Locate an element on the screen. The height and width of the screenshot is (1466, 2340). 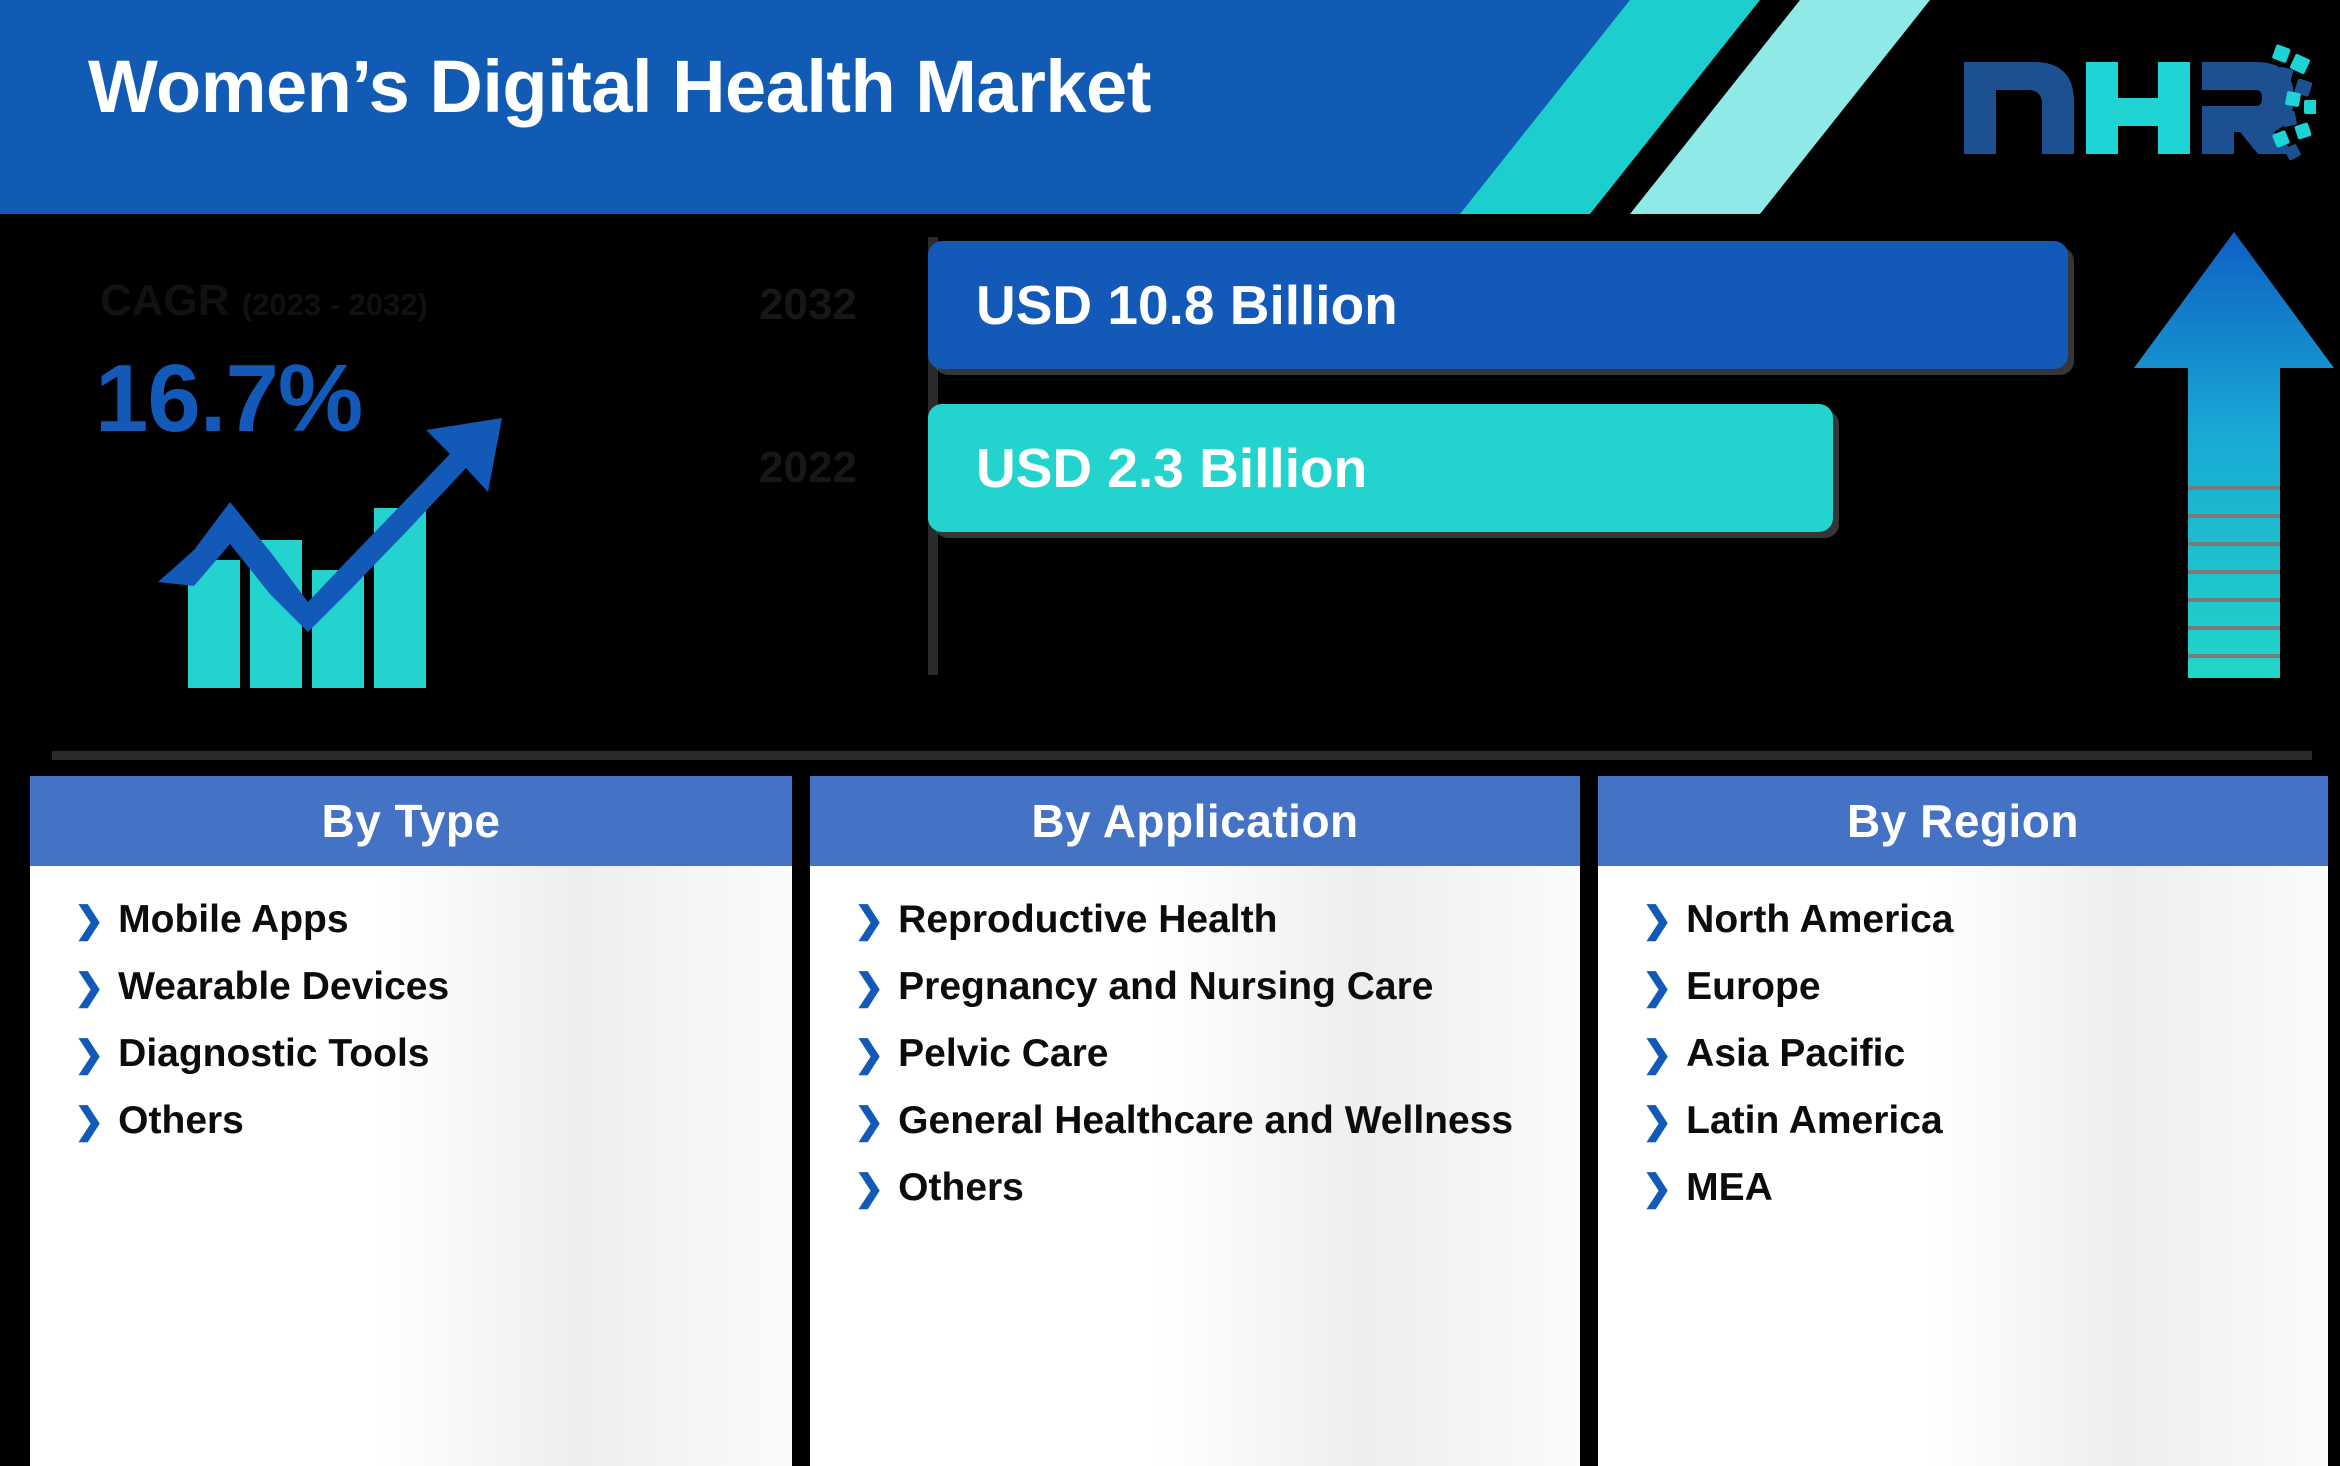
dhr-logo is located at coordinates (2140, 102).